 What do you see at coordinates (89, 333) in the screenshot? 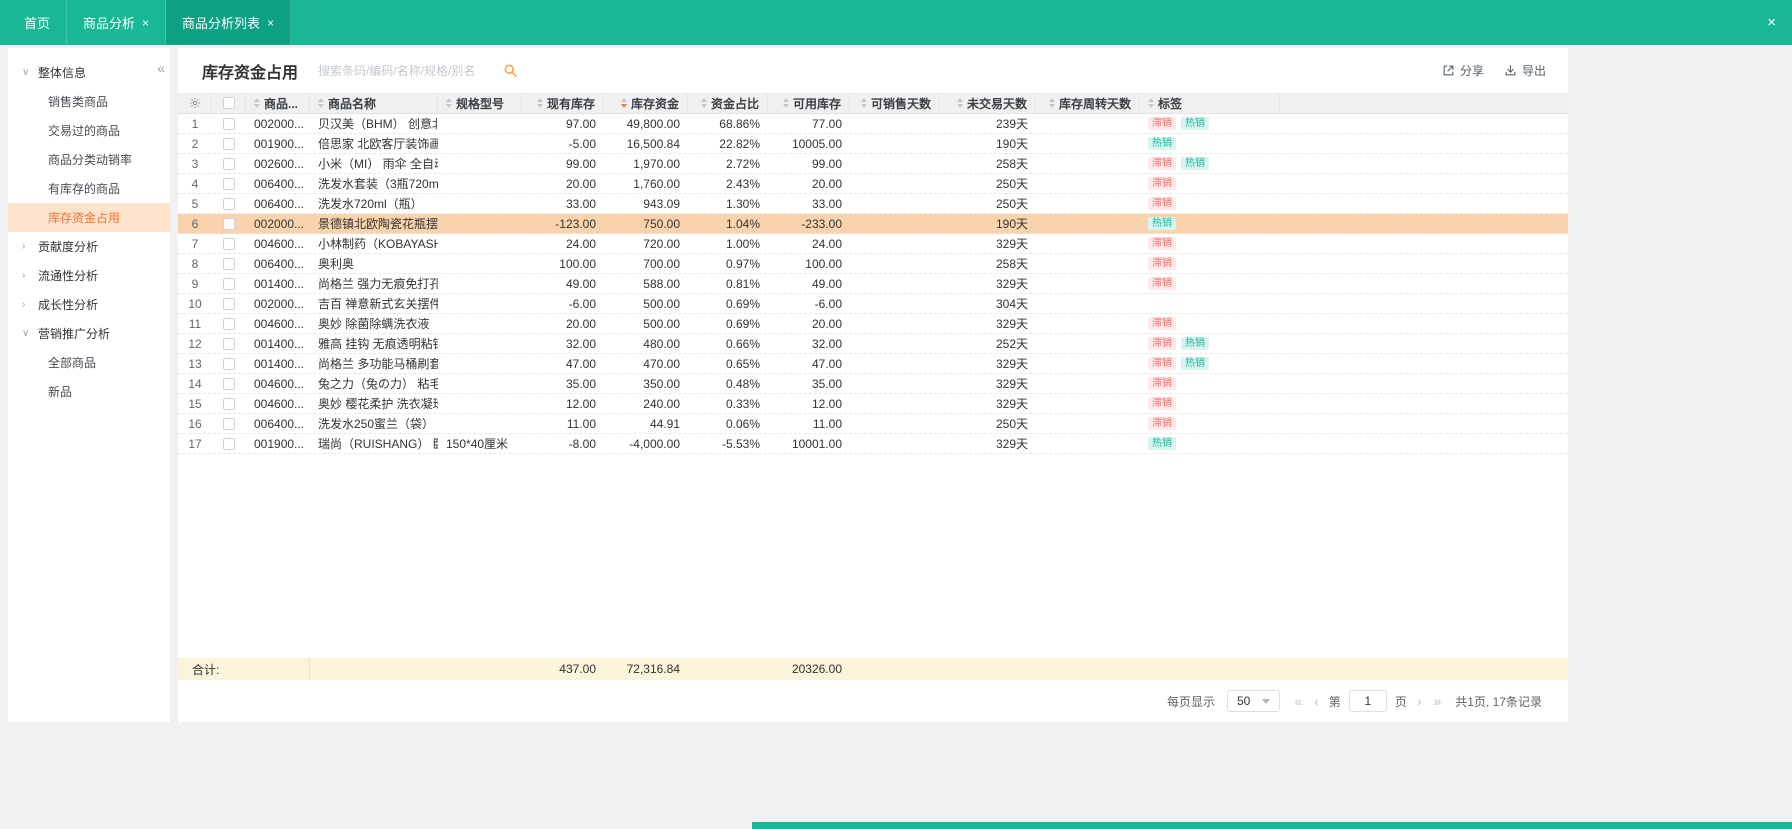
I see `sidebar-group-4: ∨ 营销推广分析` at bounding box center [89, 333].